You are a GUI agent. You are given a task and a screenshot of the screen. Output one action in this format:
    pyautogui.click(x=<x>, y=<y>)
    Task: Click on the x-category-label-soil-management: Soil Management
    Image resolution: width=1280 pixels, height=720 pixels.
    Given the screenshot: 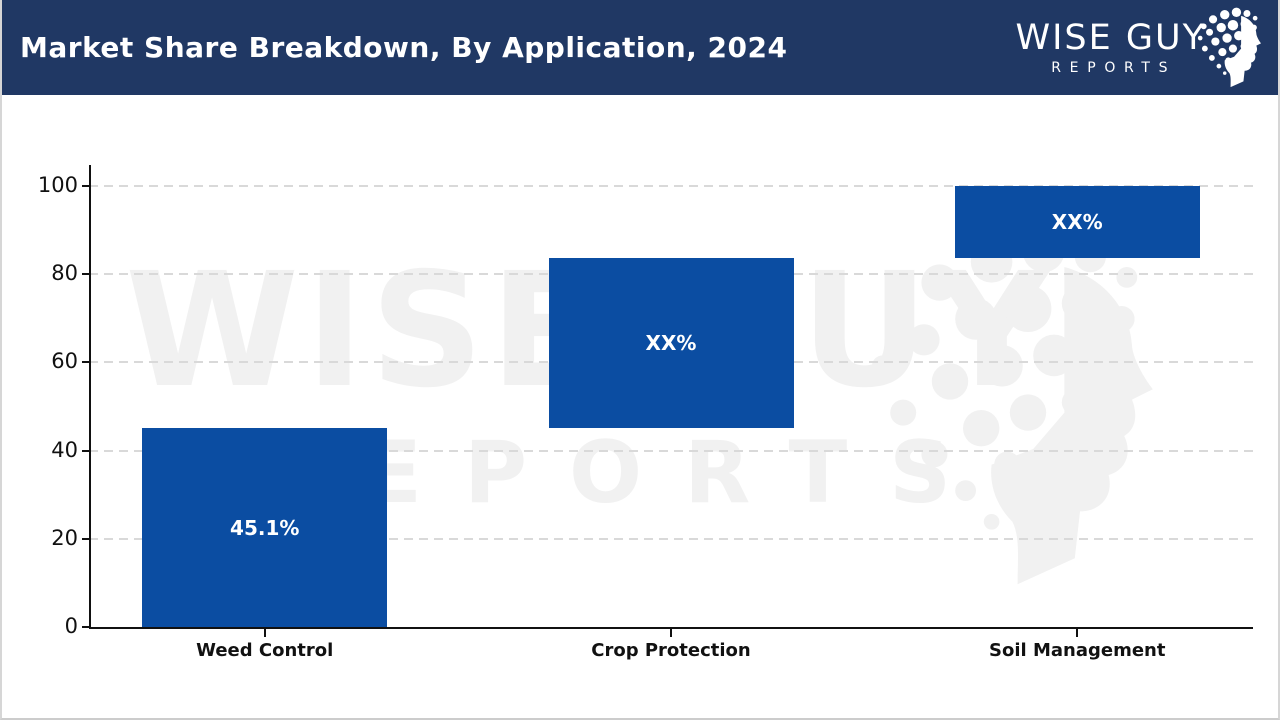 What is the action you would take?
    pyautogui.click(x=1077, y=650)
    